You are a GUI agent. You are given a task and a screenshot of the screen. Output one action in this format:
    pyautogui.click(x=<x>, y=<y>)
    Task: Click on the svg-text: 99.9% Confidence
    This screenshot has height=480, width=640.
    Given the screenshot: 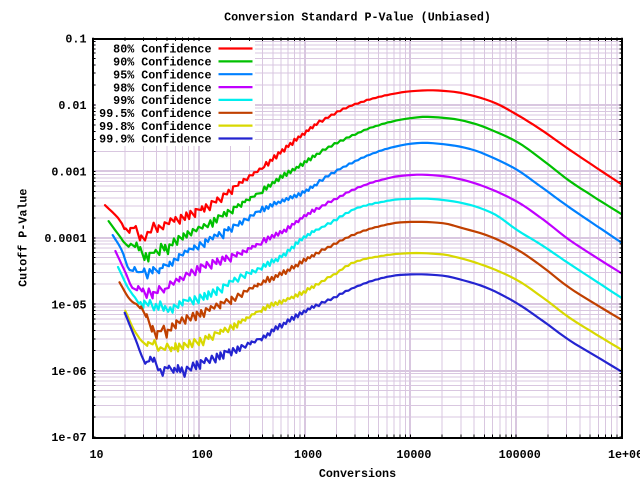 What is the action you would take?
    pyautogui.click(x=155, y=140)
    